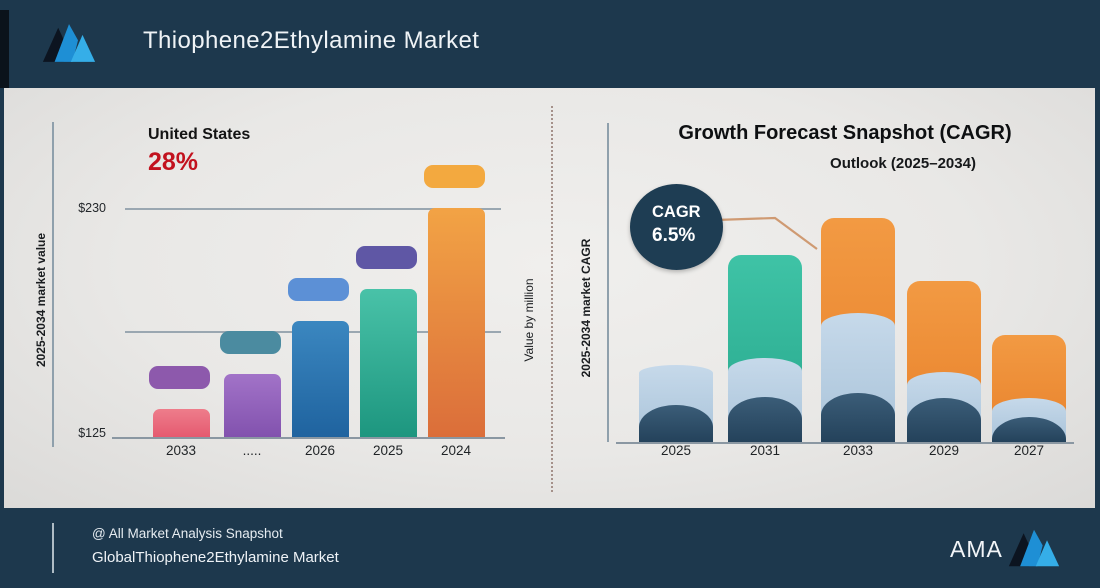 The height and width of the screenshot is (588, 1100). I want to click on bar-2033, so click(181, 422).